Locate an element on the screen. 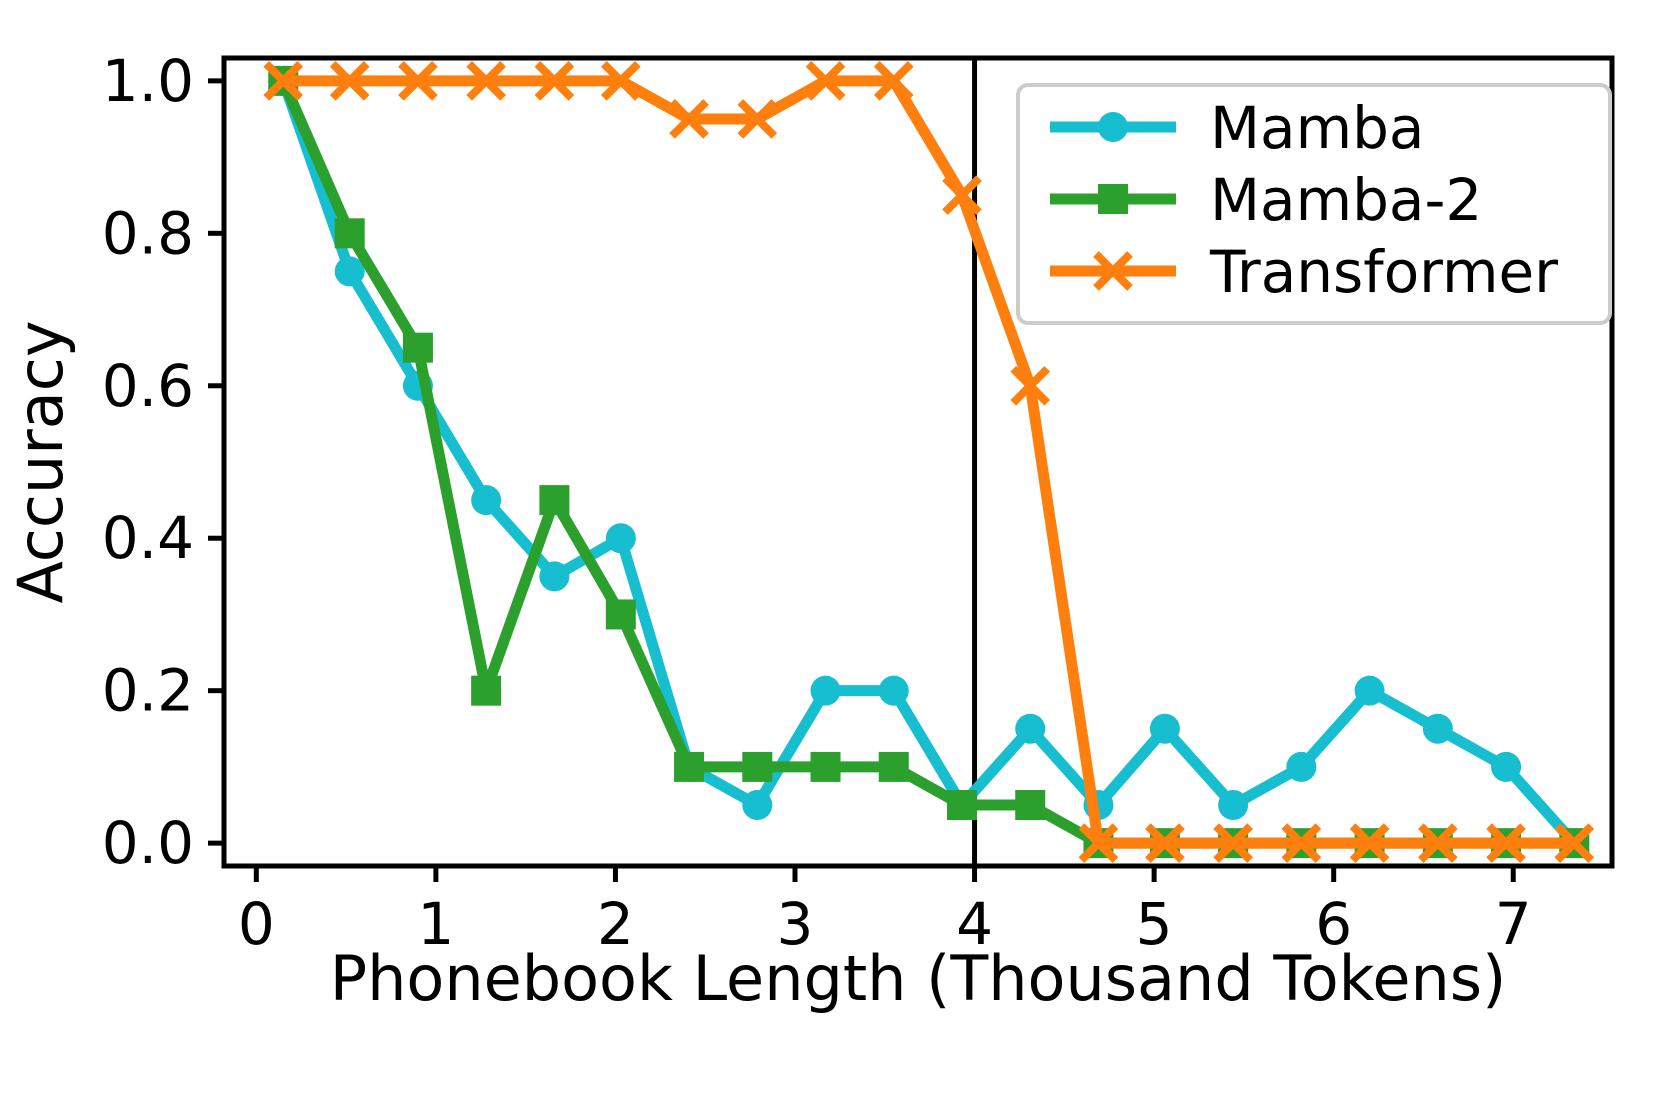 The width and height of the screenshot is (1661, 1107). legend-label: Mamba is located at coordinates (1317, 128).